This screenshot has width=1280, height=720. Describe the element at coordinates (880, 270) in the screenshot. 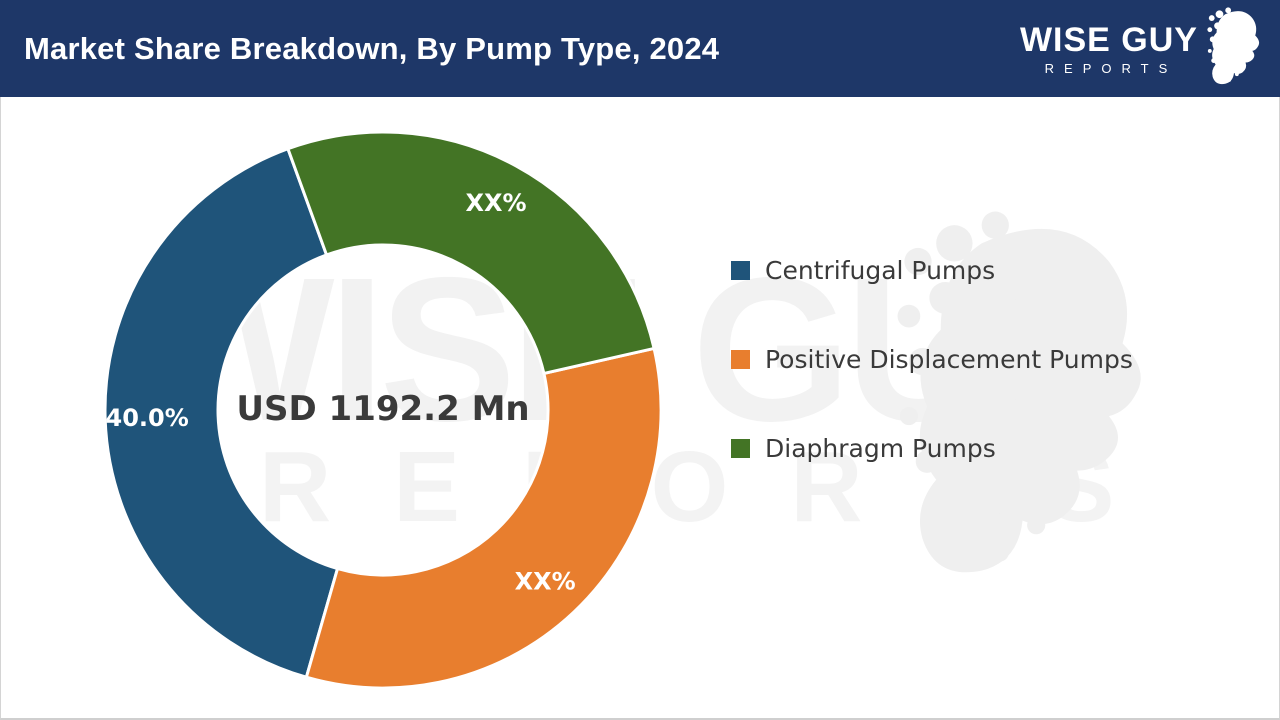

I see `legend-label: Centrifugal Pumps` at that location.